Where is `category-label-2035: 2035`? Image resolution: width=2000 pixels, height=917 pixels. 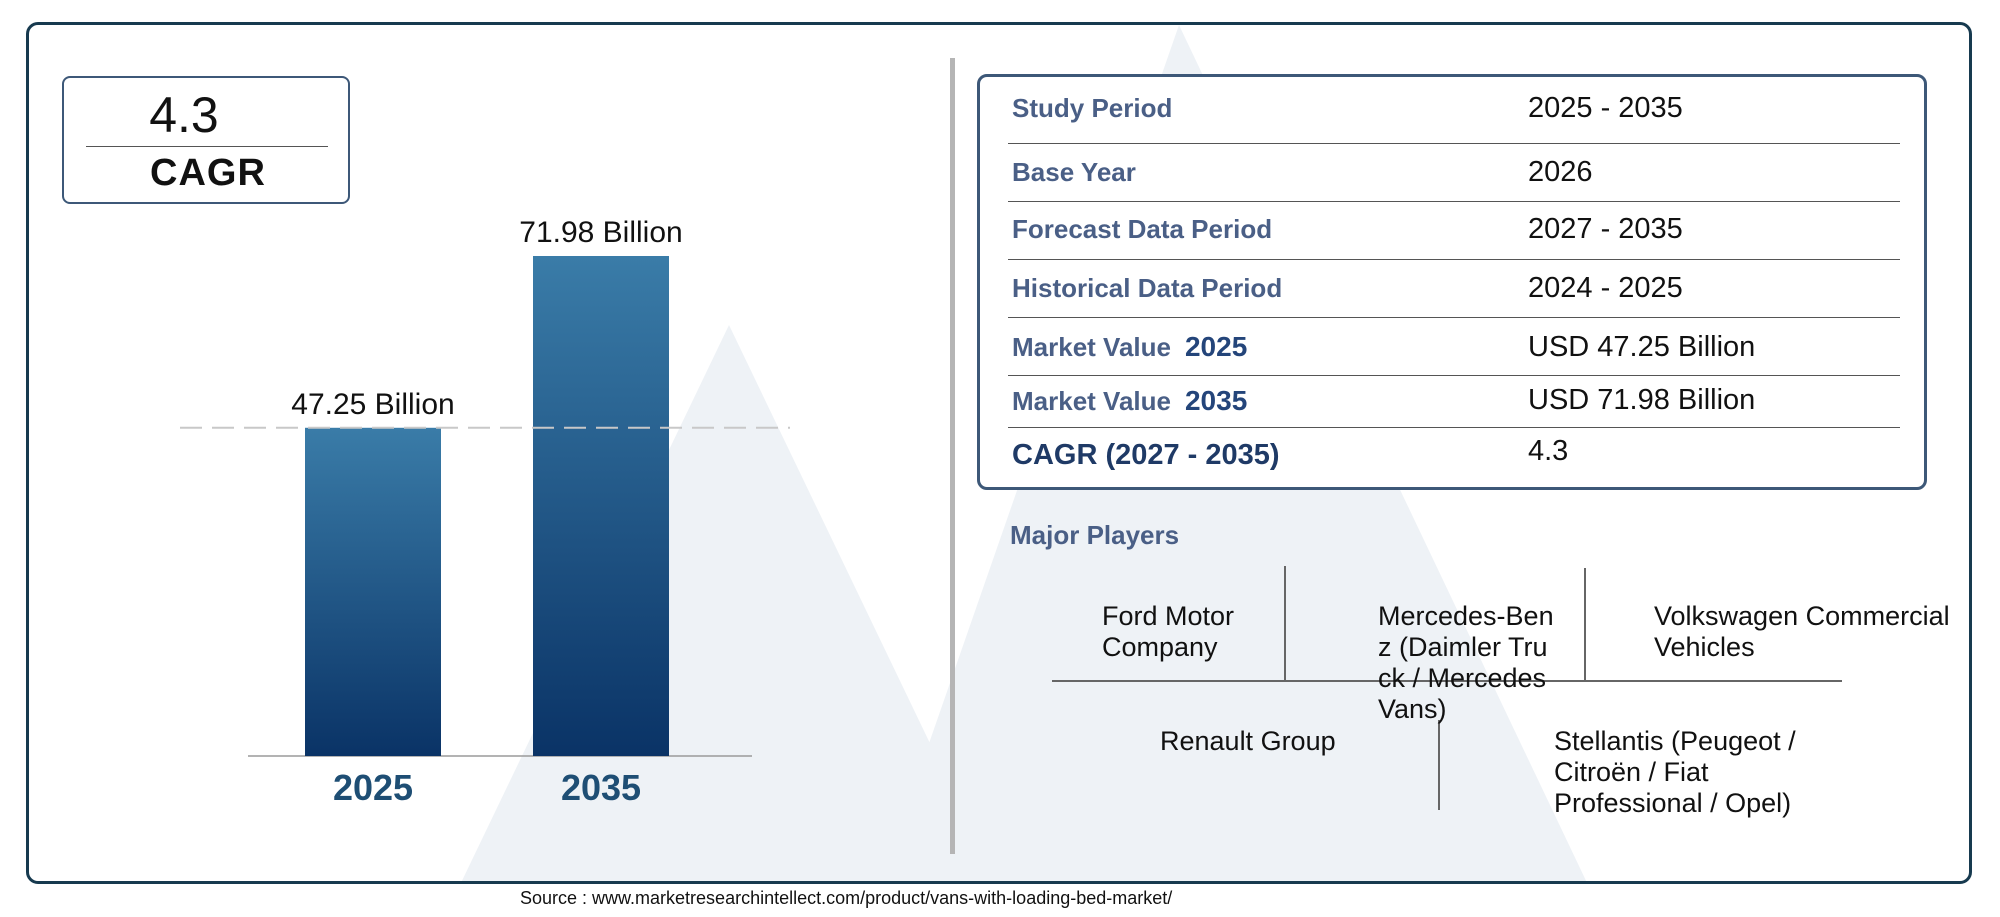
category-label-2035: 2035 is located at coordinates (601, 787).